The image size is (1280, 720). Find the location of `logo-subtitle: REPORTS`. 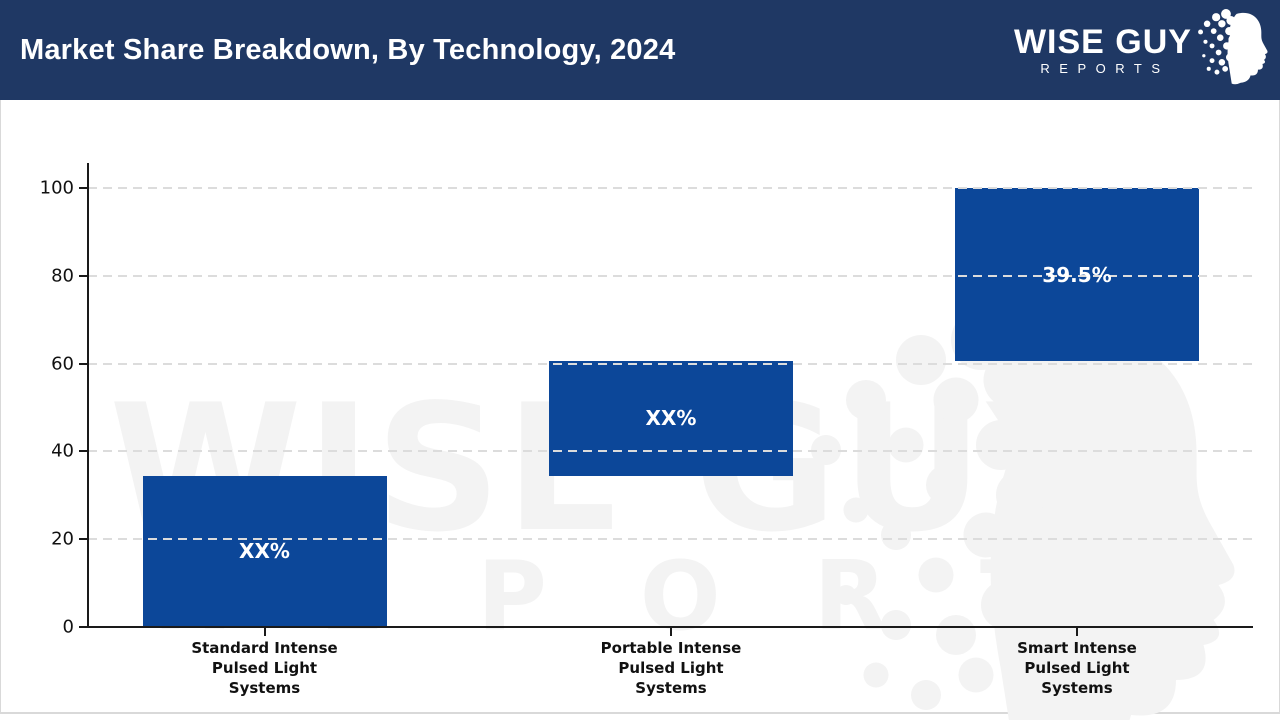

logo-subtitle: REPORTS is located at coordinates (1105, 68).